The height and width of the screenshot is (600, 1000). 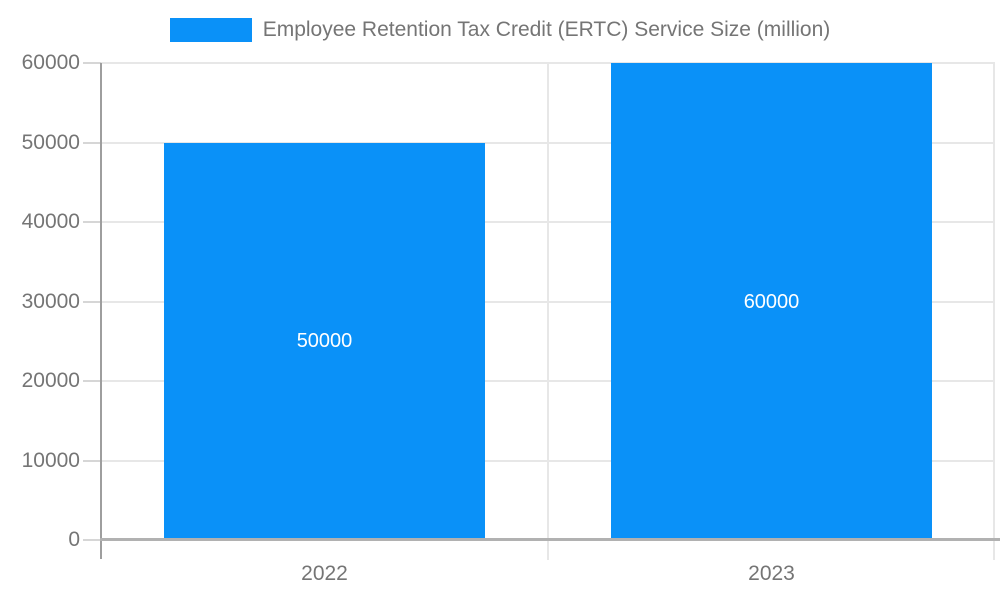 I want to click on y-axis-label: 60000, so click(x=50, y=62).